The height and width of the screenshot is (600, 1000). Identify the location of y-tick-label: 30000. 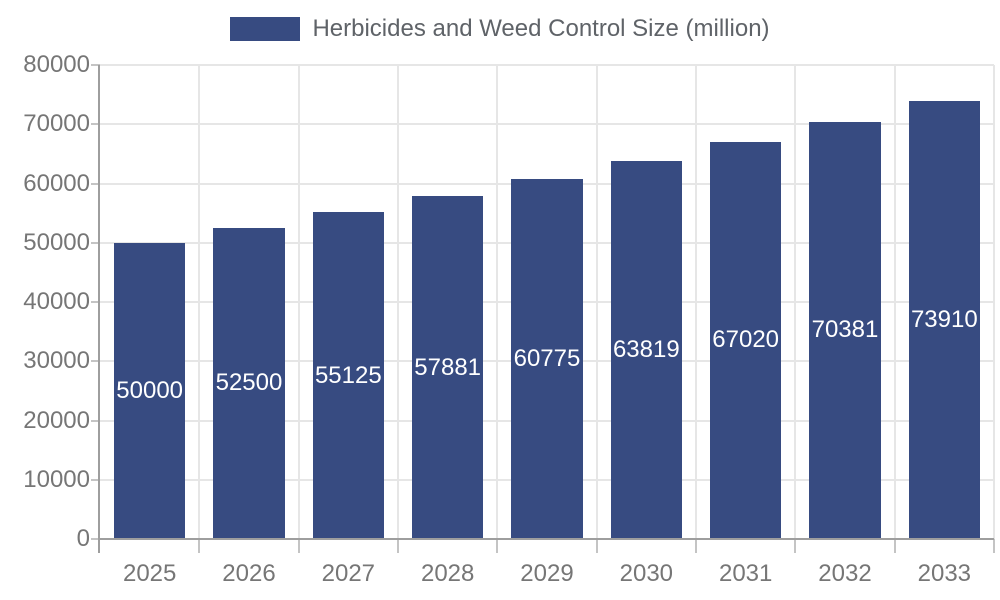
(56, 361).